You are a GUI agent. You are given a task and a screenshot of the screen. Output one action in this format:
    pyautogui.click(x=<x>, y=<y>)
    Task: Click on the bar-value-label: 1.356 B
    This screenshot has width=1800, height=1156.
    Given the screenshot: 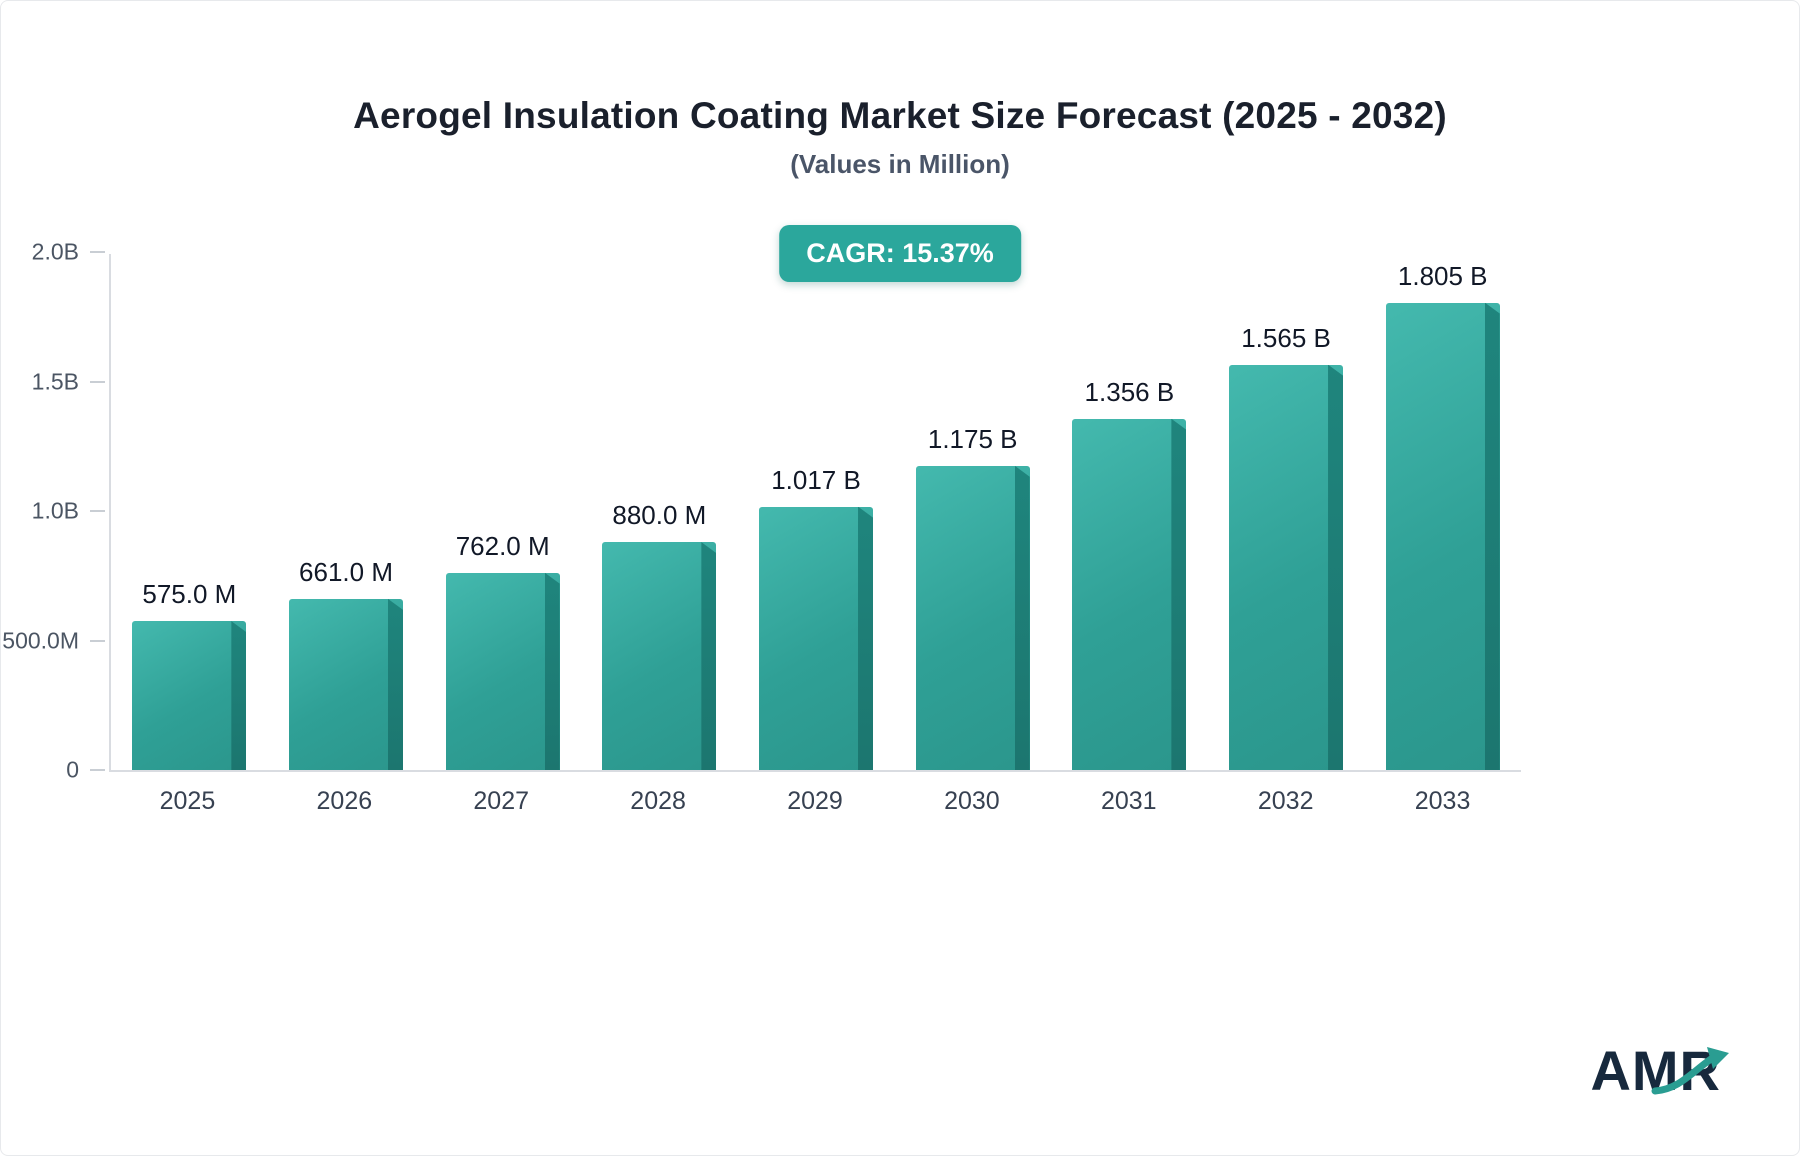 What is the action you would take?
    pyautogui.click(x=1129, y=391)
    